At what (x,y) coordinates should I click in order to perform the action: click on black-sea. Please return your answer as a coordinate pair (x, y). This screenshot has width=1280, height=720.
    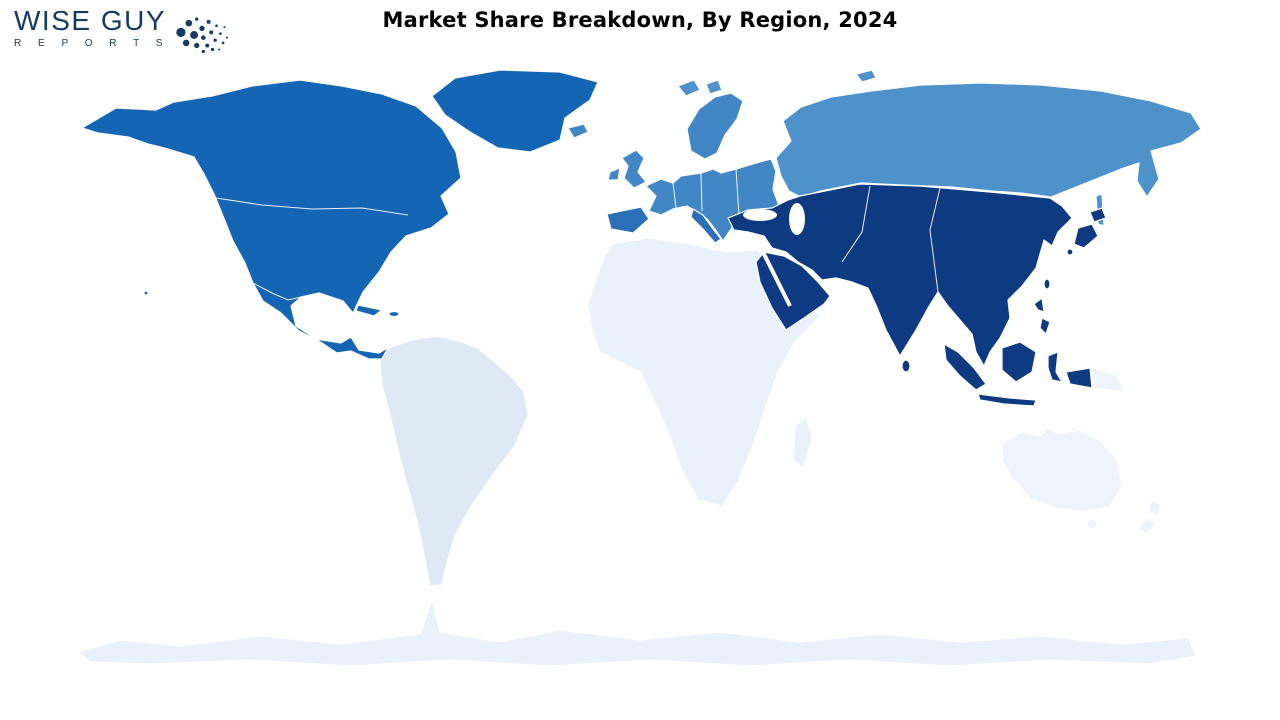
    Looking at the image, I should click on (760, 215).